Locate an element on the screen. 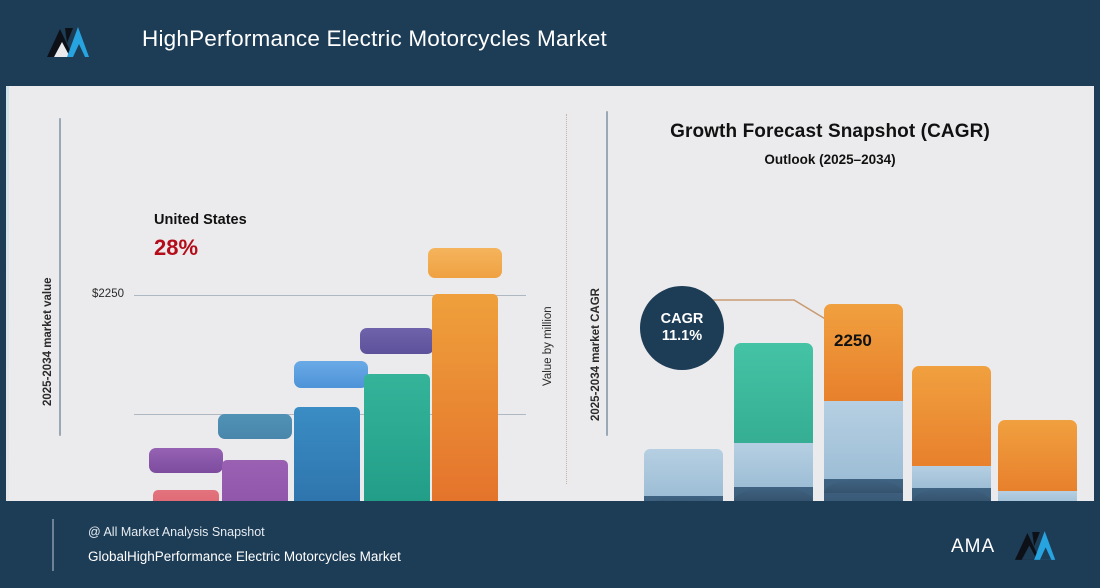 The image size is (1100, 588). value-callout-2250: 2250 is located at coordinates (853, 340).